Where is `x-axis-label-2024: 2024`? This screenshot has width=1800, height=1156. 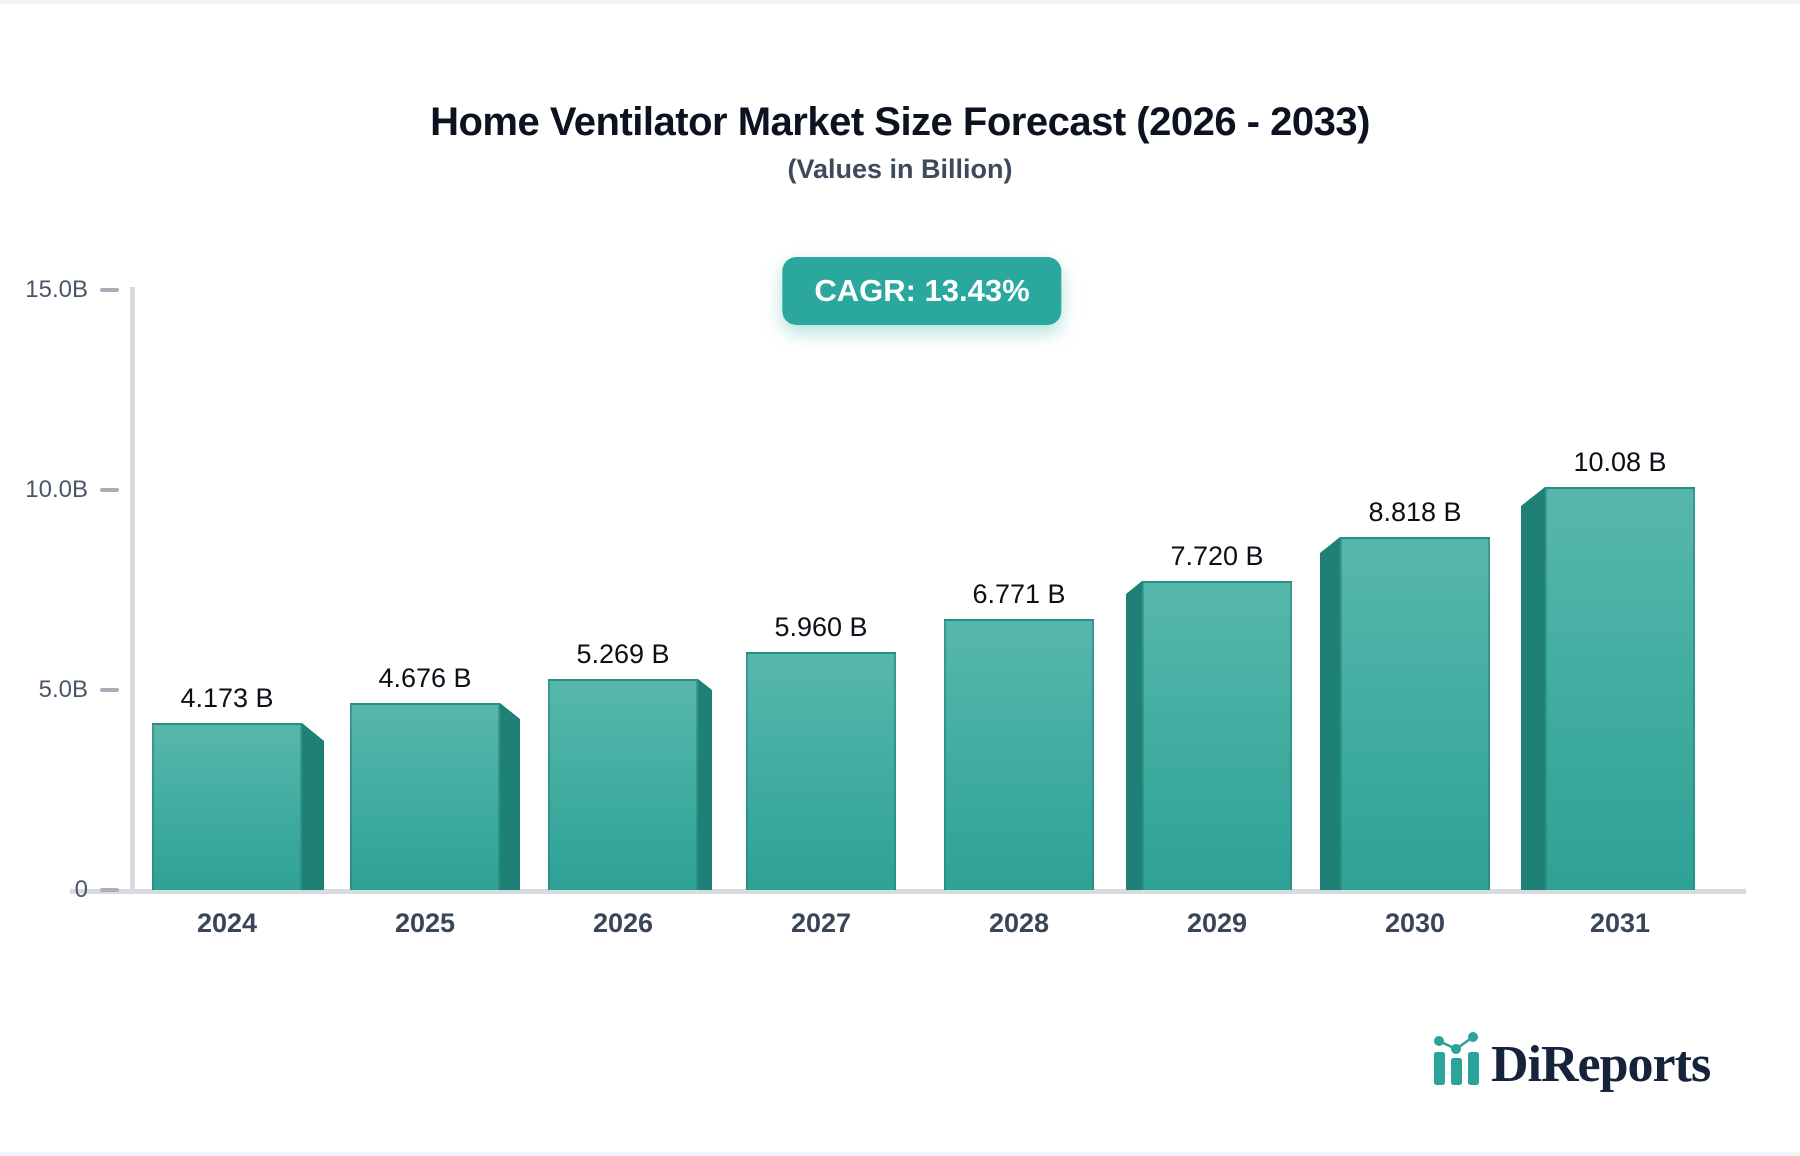 x-axis-label-2024: 2024 is located at coordinates (227, 923).